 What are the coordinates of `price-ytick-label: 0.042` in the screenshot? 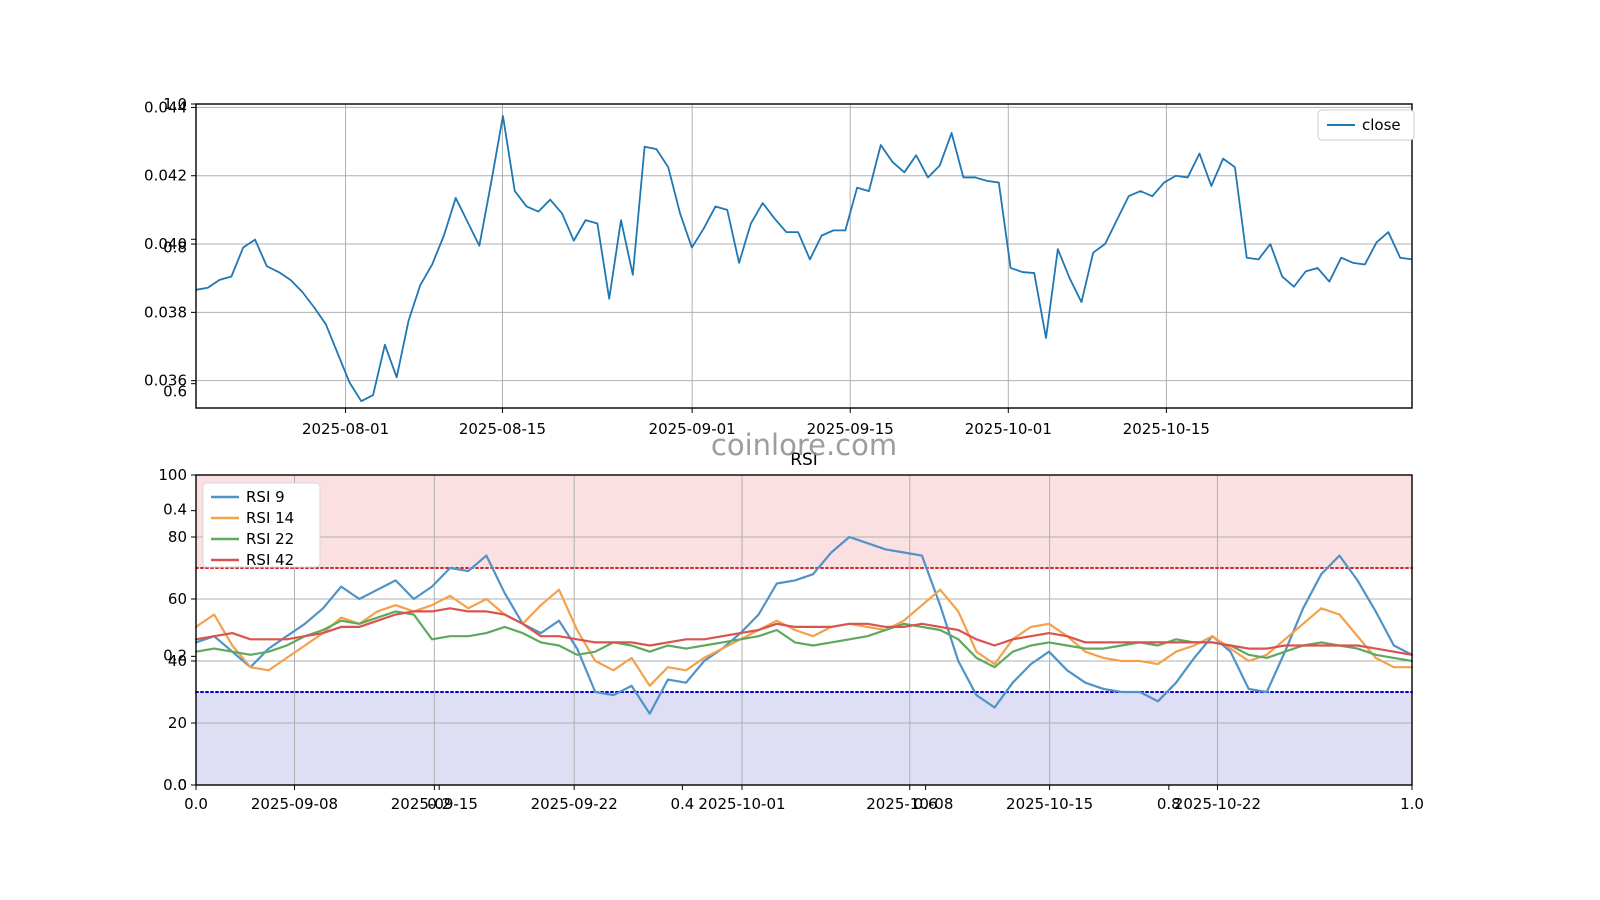 It's located at (165, 176).